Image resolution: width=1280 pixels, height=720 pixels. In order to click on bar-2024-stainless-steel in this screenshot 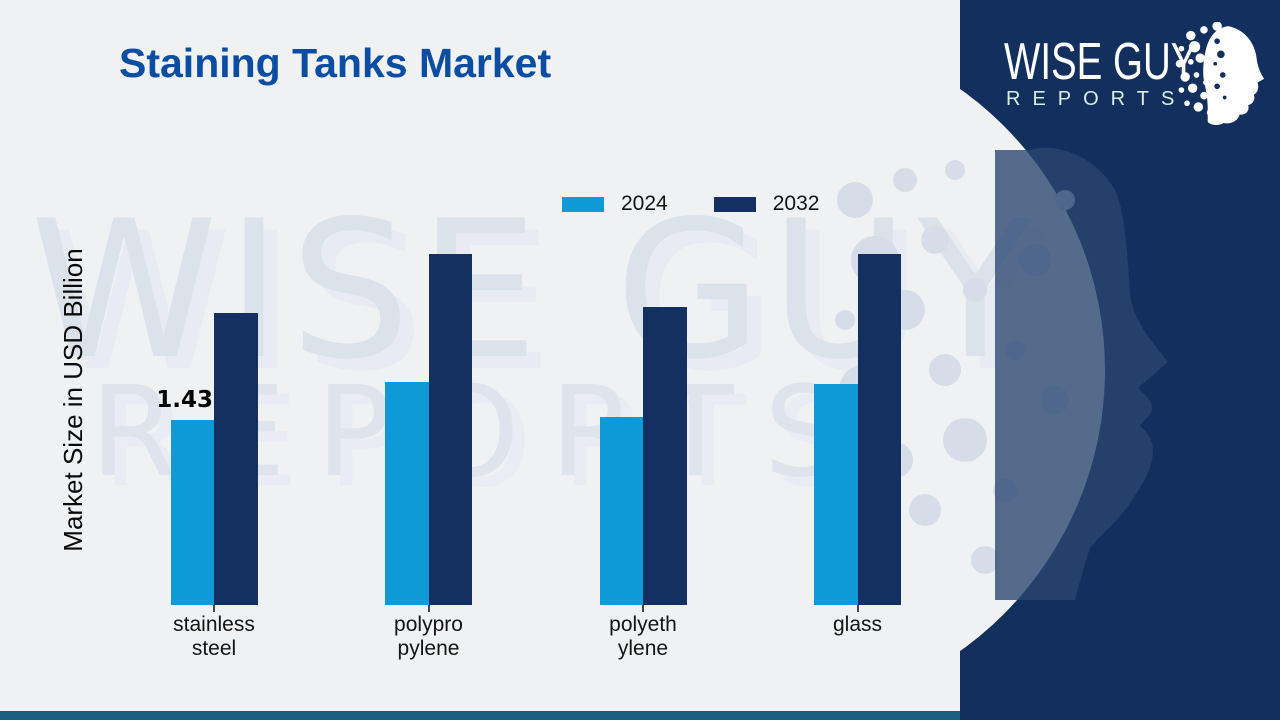, I will do `click(192, 512)`.